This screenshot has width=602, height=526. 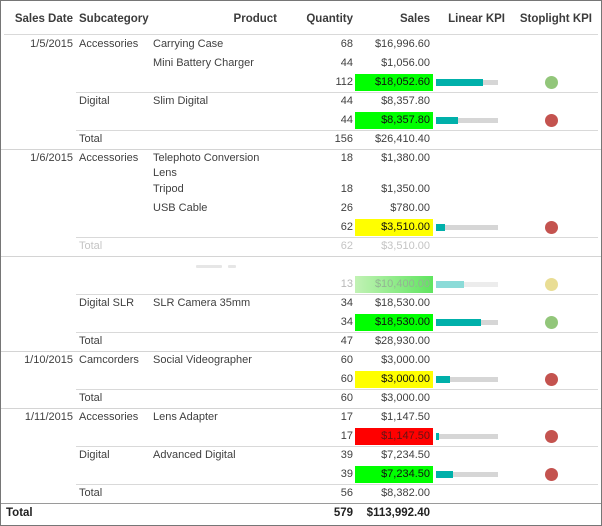 What do you see at coordinates (194, 455) in the screenshot?
I see `product-name: Advanced Digital` at bounding box center [194, 455].